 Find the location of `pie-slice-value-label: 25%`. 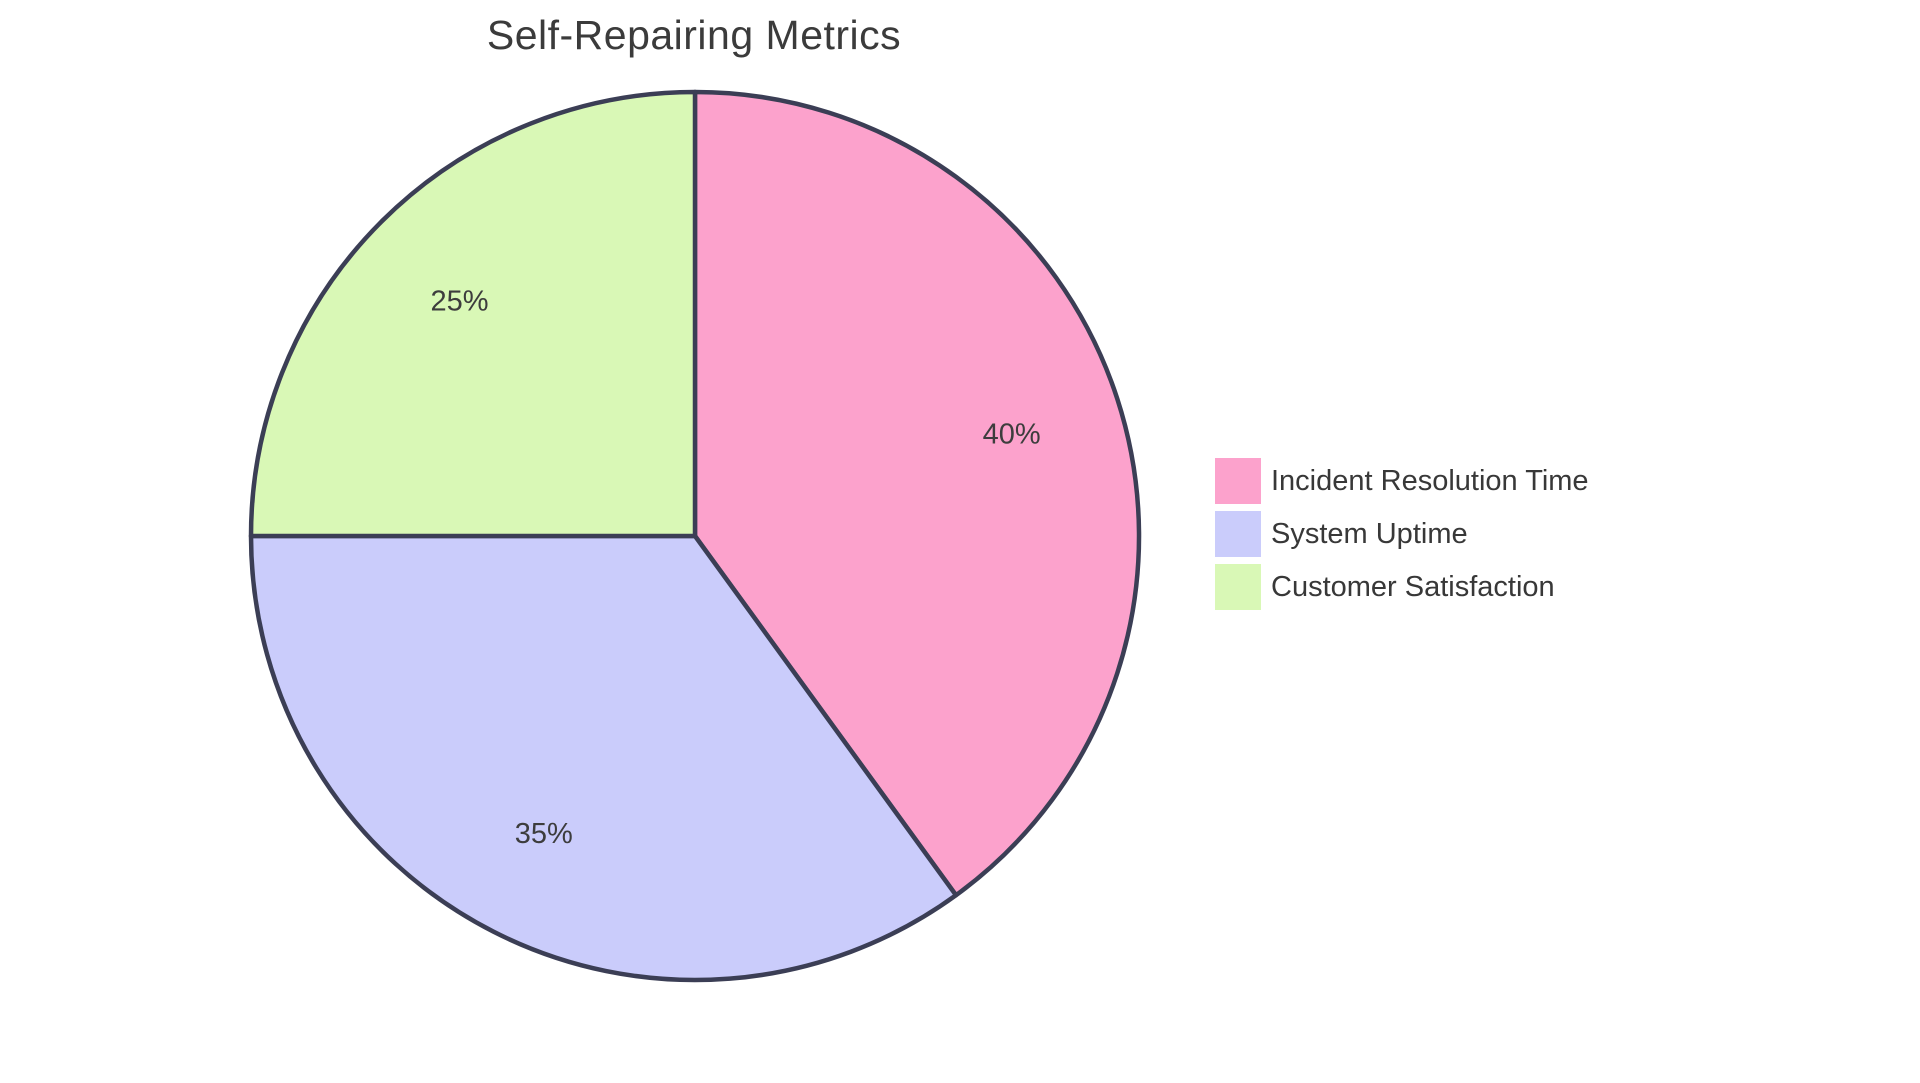

pie-slice-value-label: 25% is located at coordinates (459, 302).